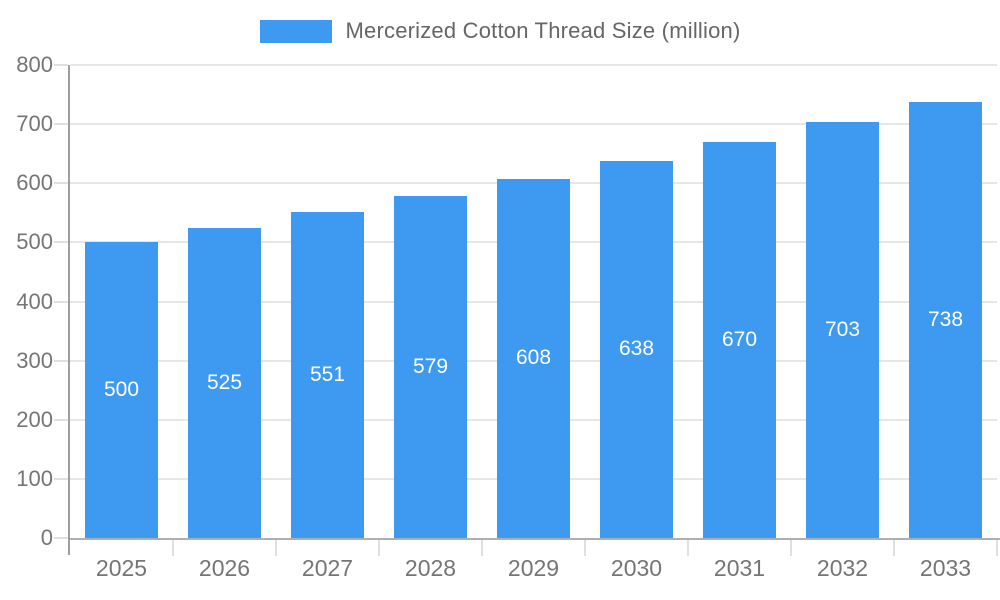 The height and width of the screenshot is (600, 1000). What do you see at coordinates (533, 568) in the screenshot?
I see `x-axis-label: 2029` at bounding box center [533, 568].